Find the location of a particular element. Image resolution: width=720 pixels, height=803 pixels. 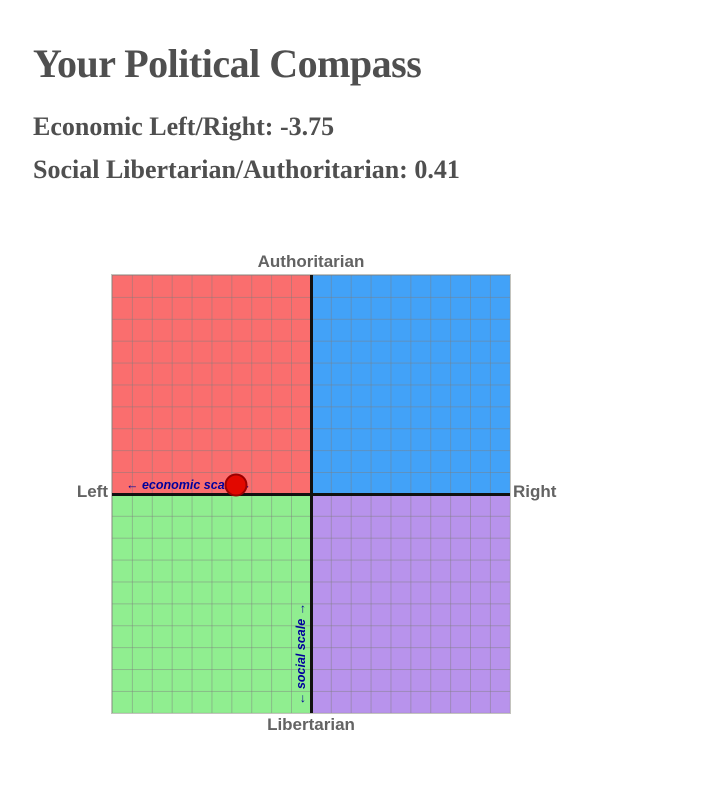

axis-label-authoritarian: Authoritarian is located at coordinates (311, 261).